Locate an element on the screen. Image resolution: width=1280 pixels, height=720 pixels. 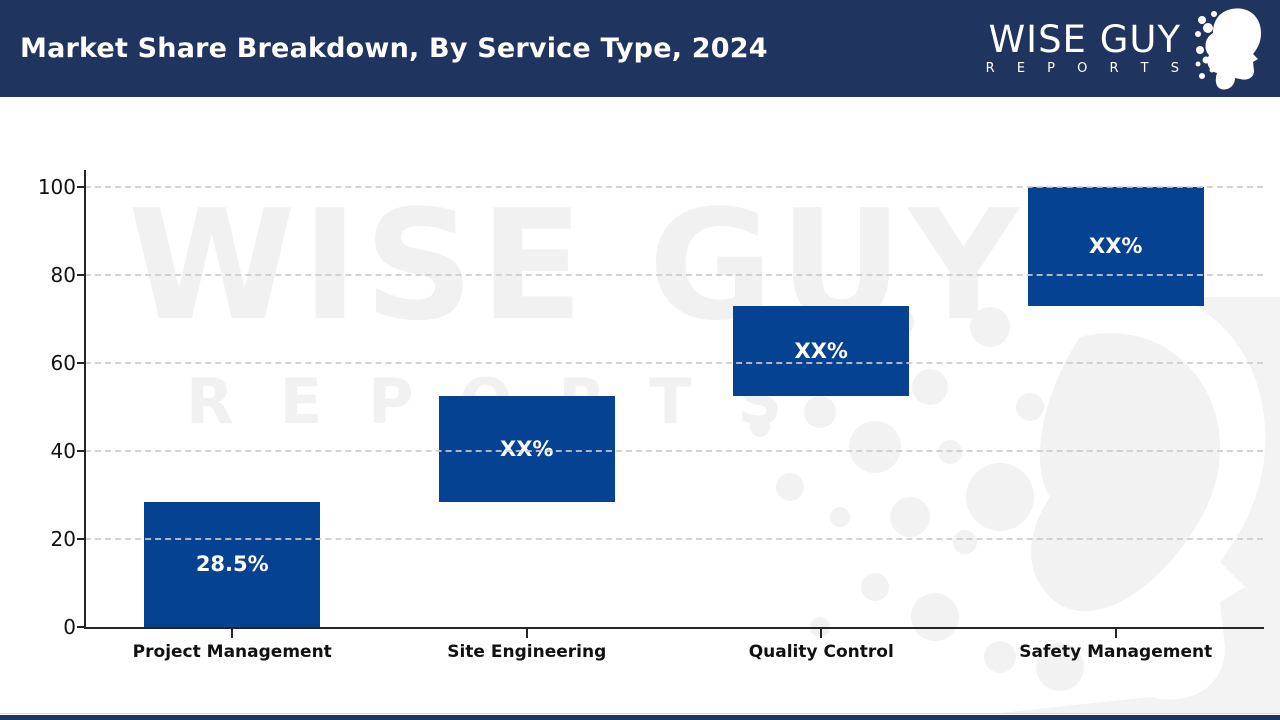
y-axis-tick-label: 100 is located at coordinates (56, 187).